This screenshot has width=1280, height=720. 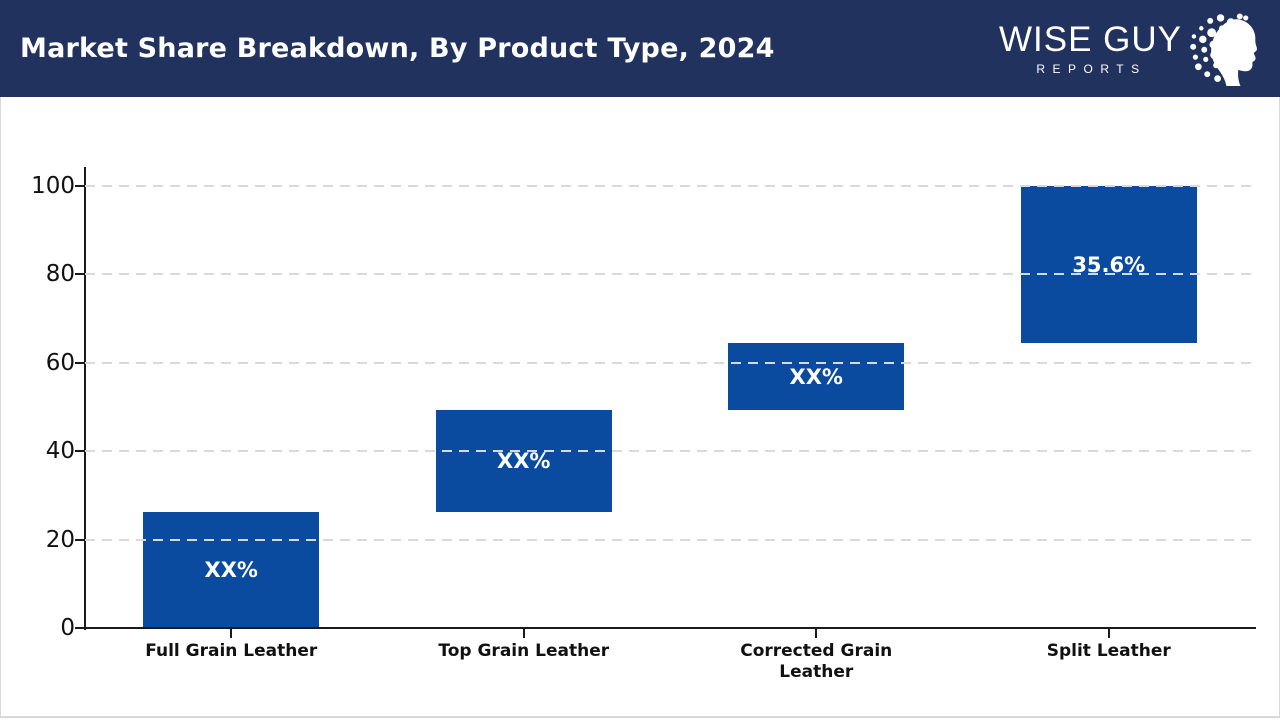 I want to click on gridline-y40, so click(x=670, y=451).